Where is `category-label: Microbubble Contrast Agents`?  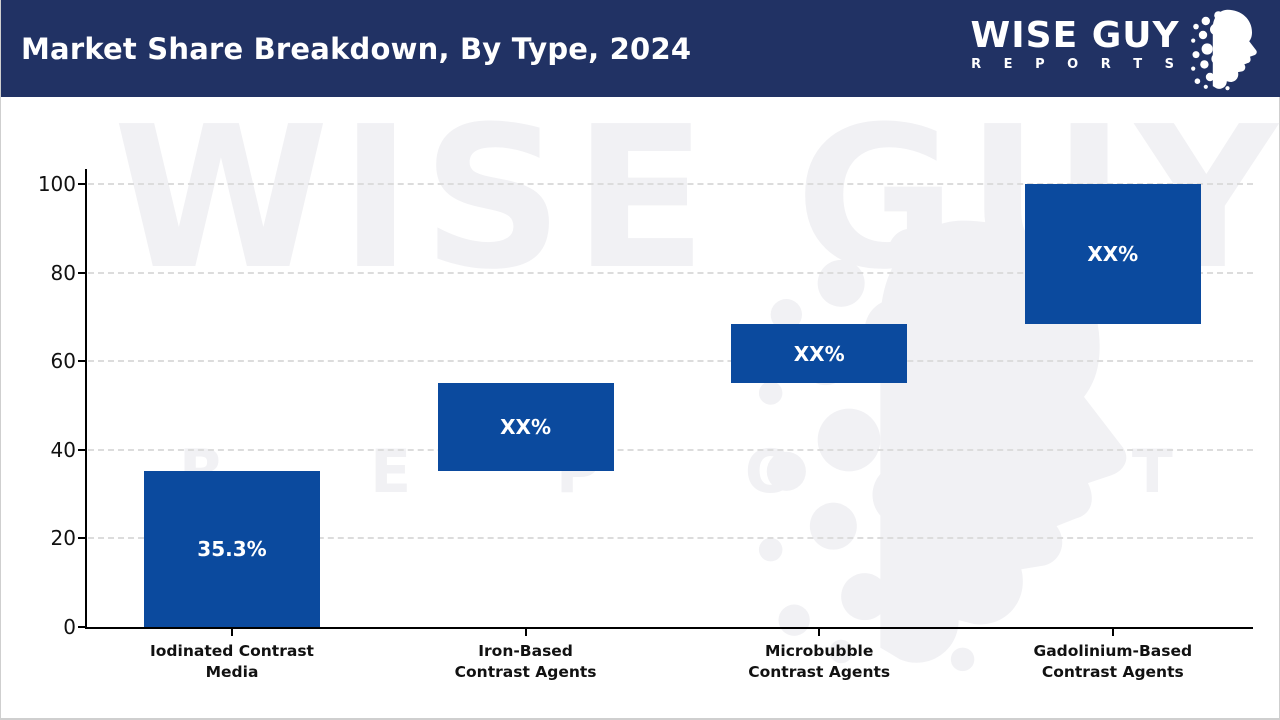
category-label: Microbubble Contrast Agents is located at coordinates (819, 661).